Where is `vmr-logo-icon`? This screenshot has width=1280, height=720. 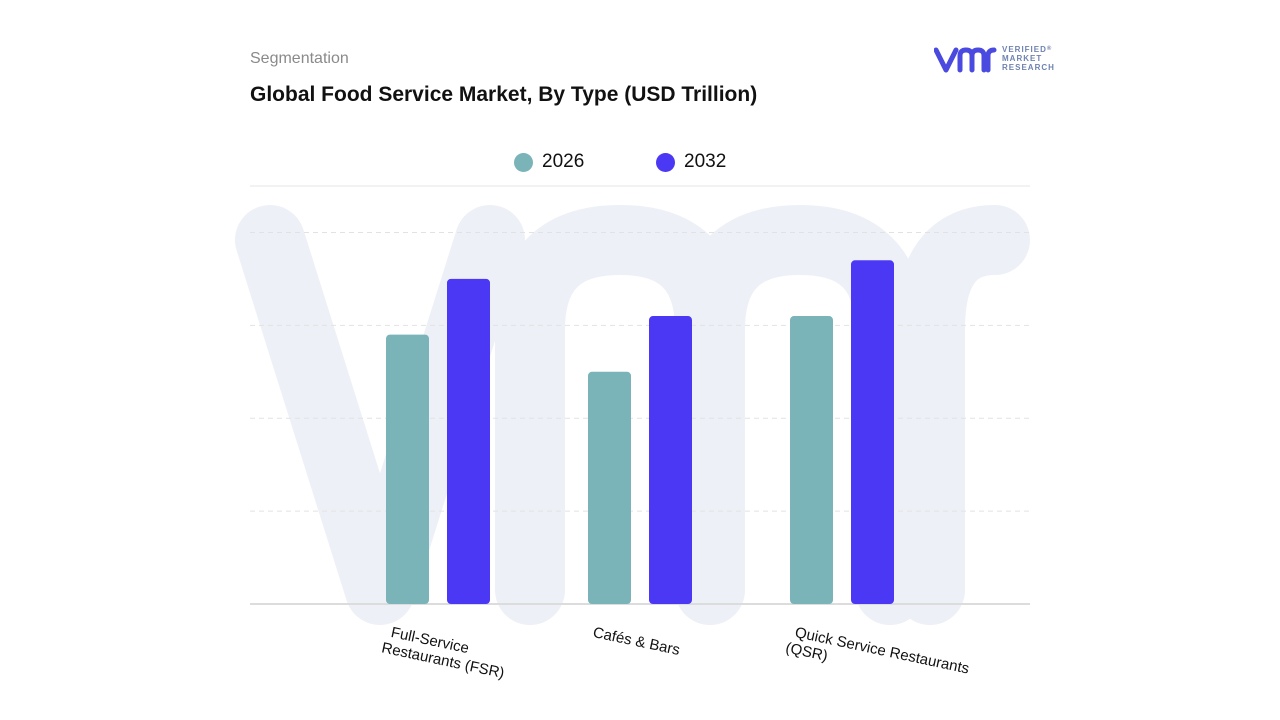 vmr-logo-icon is located at coordinates (965, 60).